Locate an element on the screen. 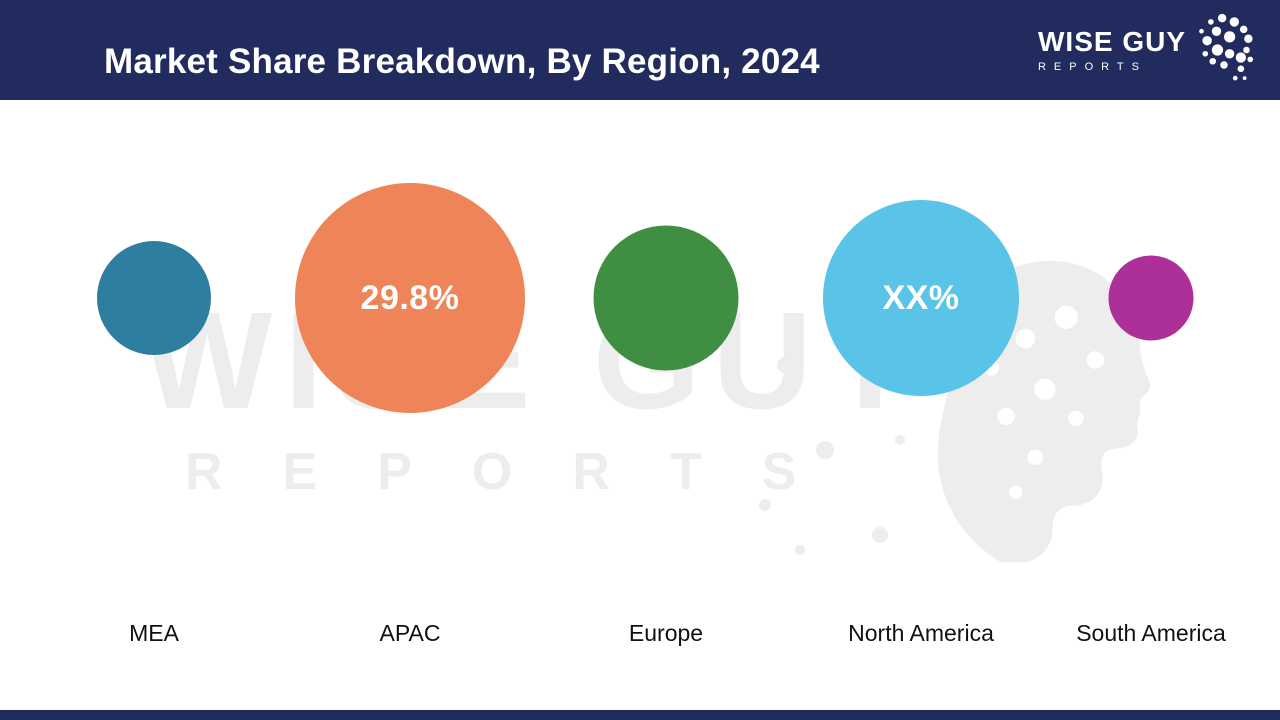  region-label-north-america: North America is located at coordinates (921, 633).